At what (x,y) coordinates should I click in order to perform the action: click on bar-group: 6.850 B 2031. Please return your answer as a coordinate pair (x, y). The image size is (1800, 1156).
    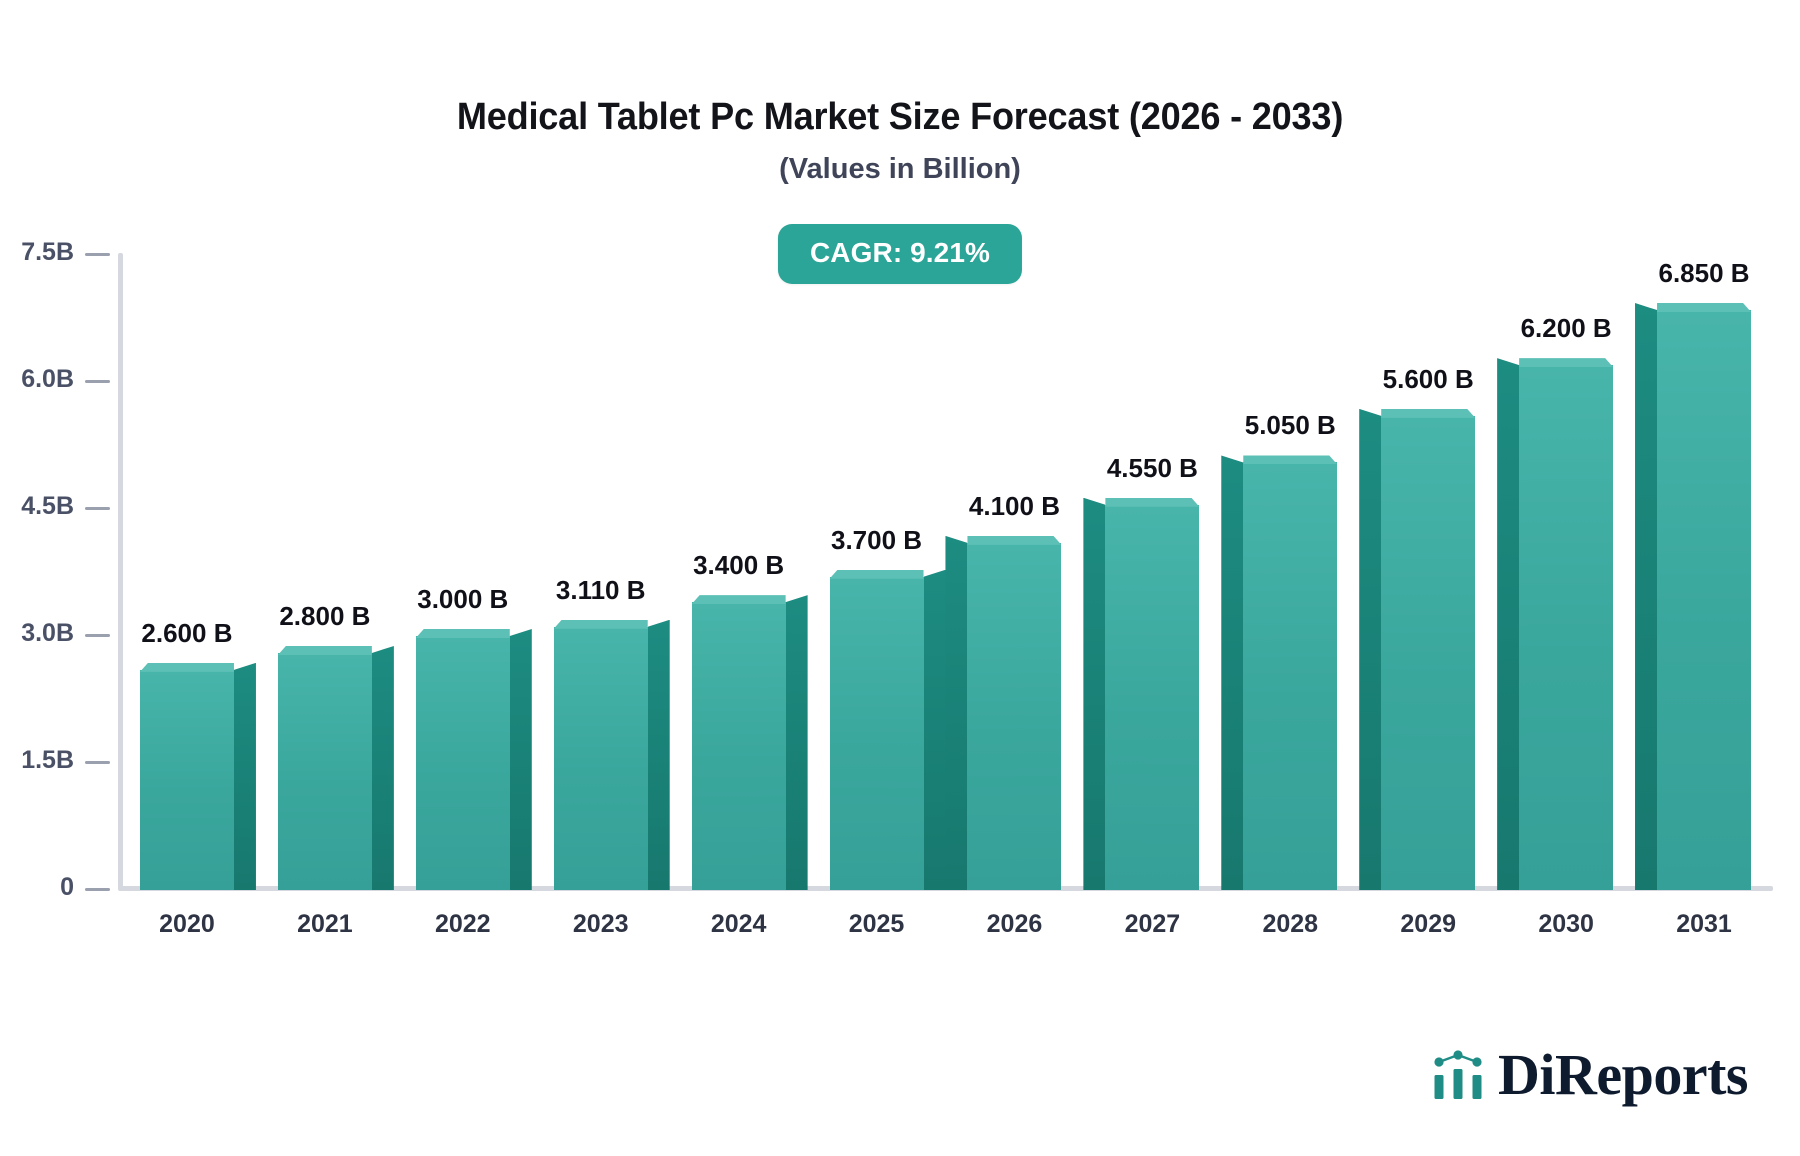
    Looking at the image, I should click on (1693, 578).